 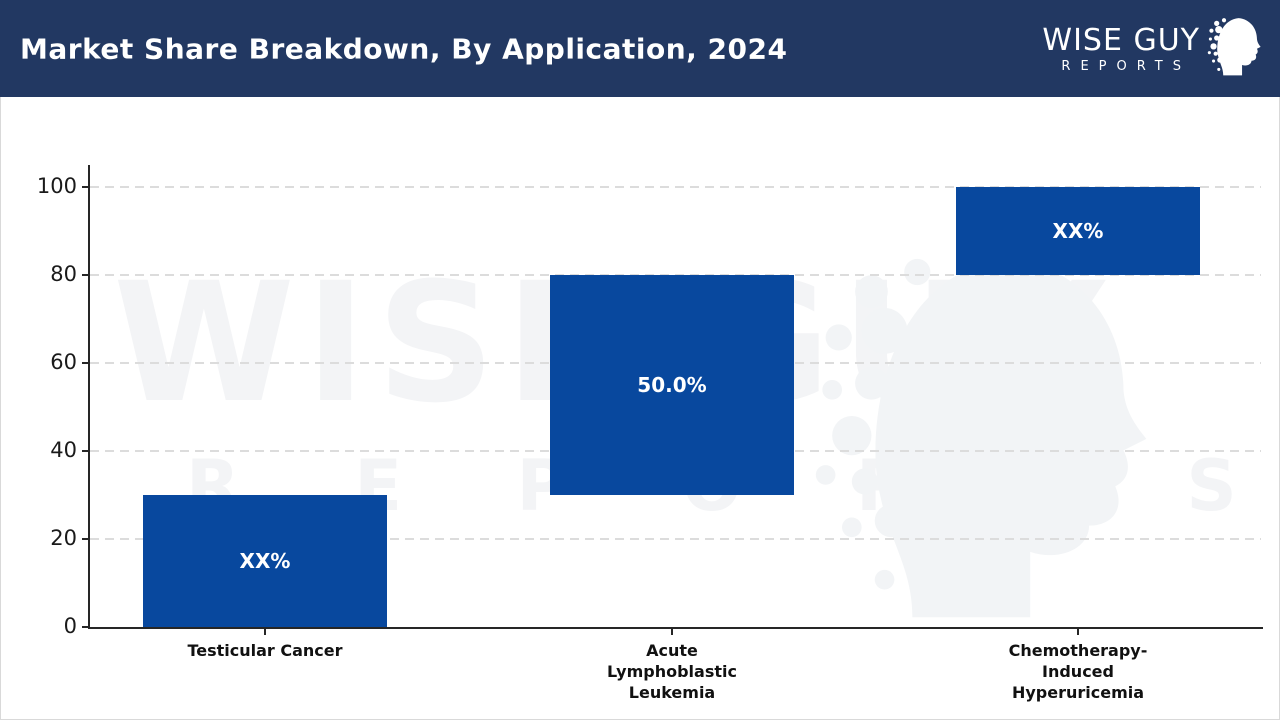 I want to click on logo-text: WISE GUY REPORTS, so click(x=1121, y=49).